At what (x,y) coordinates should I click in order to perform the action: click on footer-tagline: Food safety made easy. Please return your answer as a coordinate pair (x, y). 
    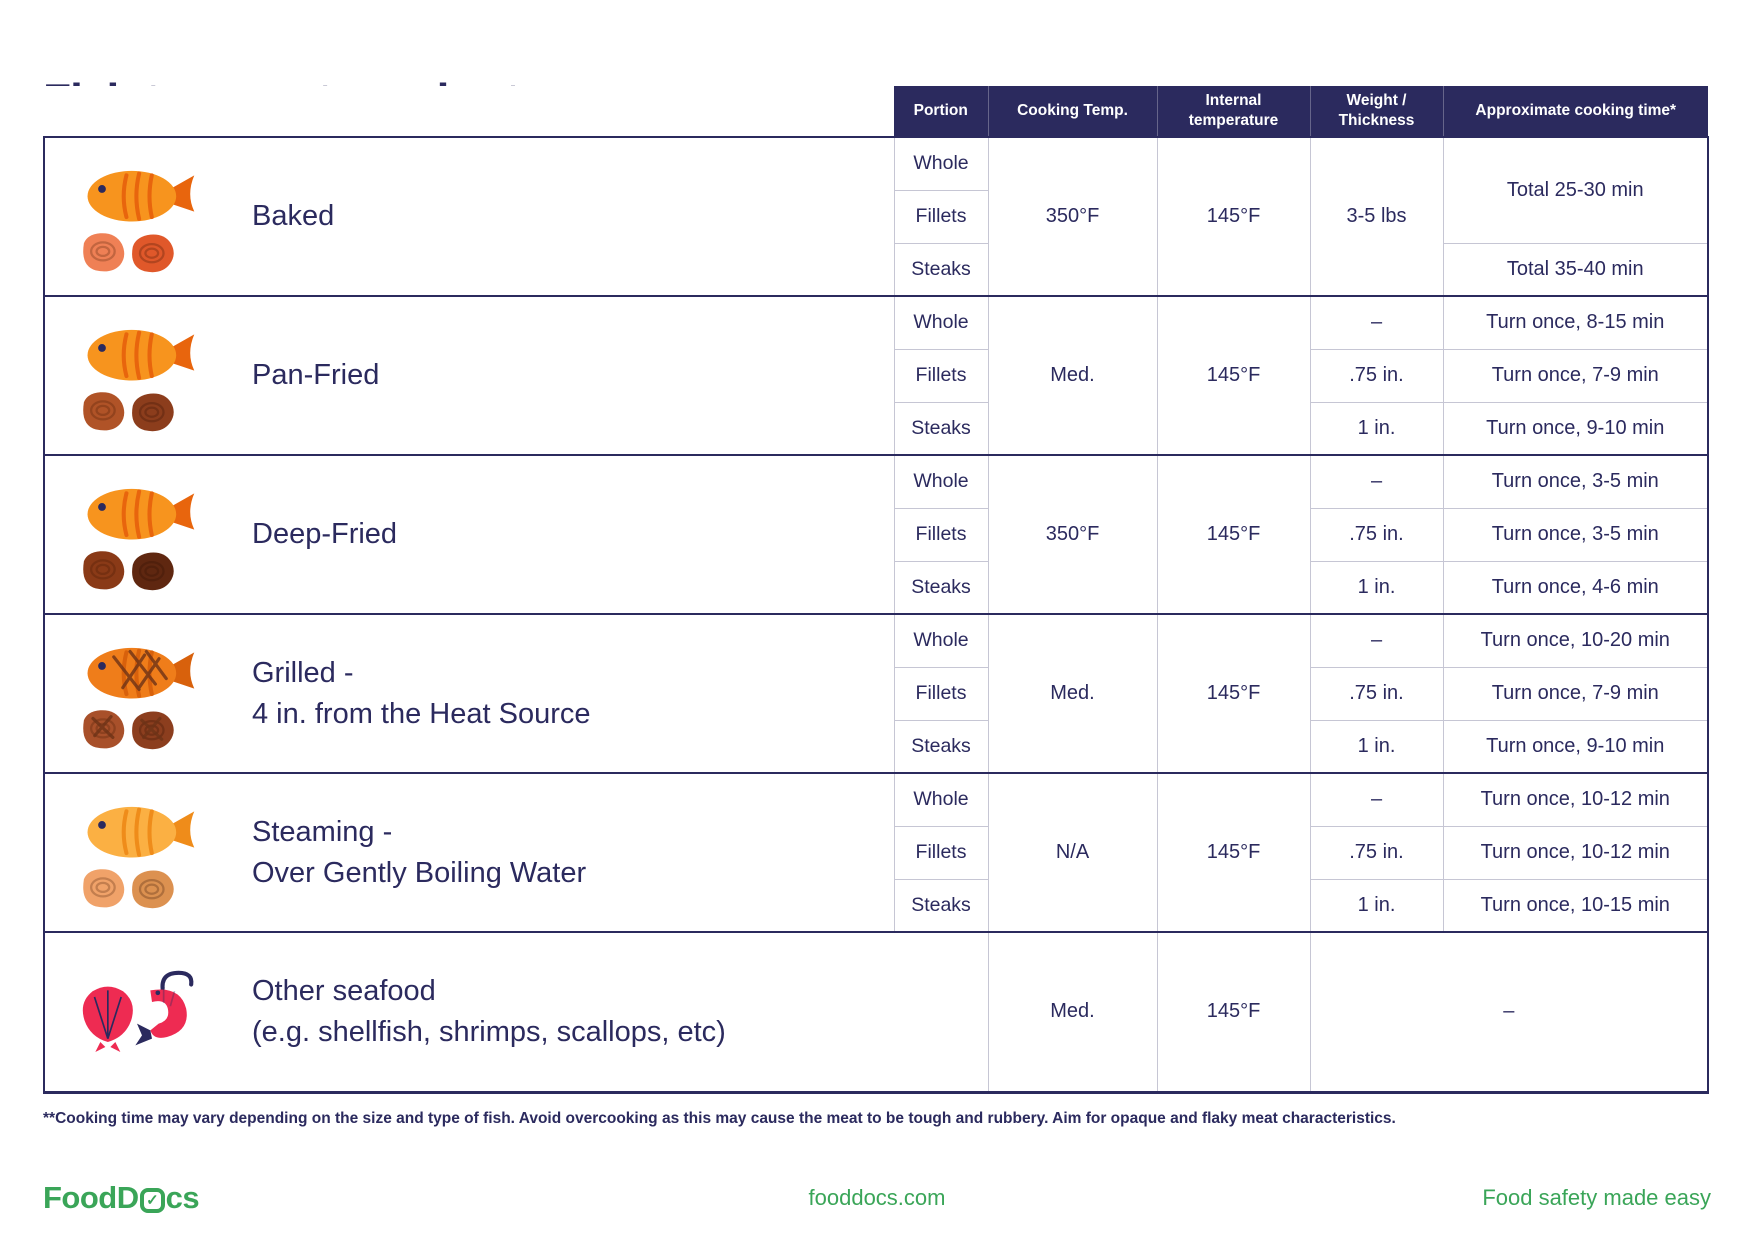
    Looking at the image, I should click on (1596, 1197).